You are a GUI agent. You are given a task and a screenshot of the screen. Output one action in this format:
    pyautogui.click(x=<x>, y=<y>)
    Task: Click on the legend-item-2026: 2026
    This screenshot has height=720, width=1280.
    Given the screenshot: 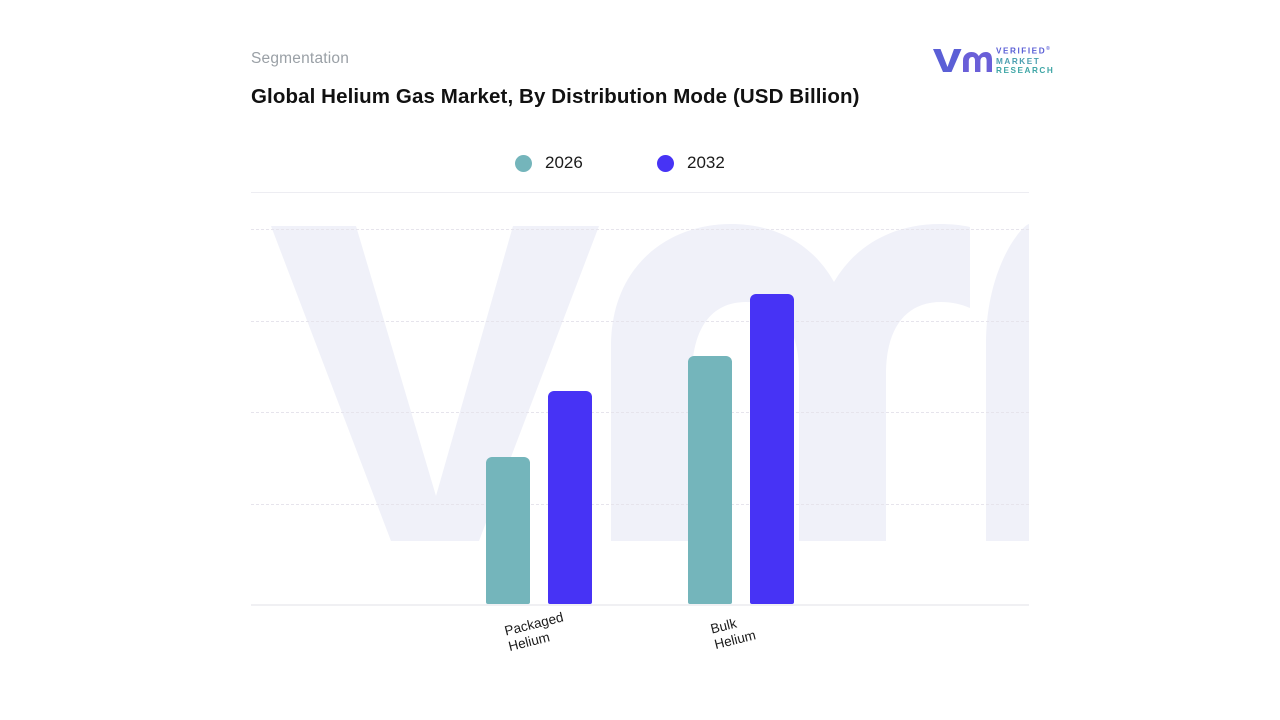 What is the action you would take?
    pyautogui.click(x=549, y=163)
    